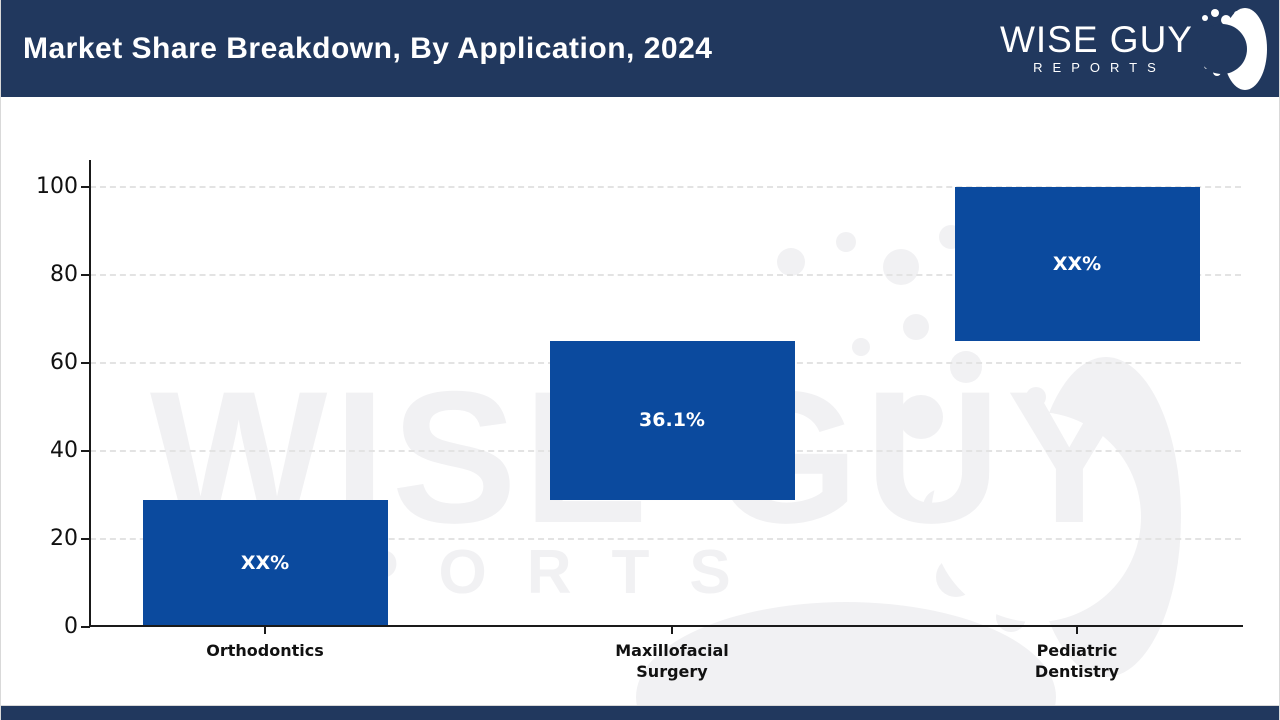 Image resolution: width=1280 pixels, height=720 pixels. What do you see at coordinates (57, 186) in the screenshot?
I see `y-tick-label-100: 100` at bounding box center [57, 186].